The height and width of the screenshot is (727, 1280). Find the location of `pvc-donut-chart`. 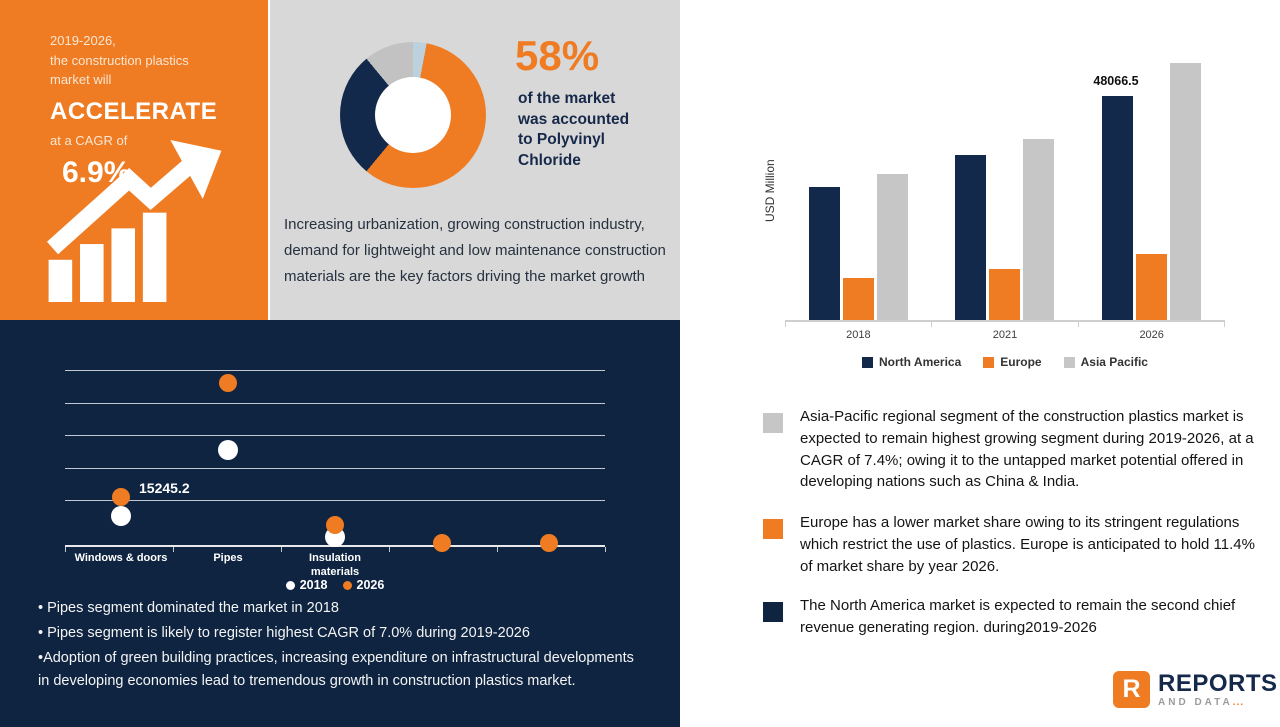

pvc-donut-chart is located at coordinates (413, 115).